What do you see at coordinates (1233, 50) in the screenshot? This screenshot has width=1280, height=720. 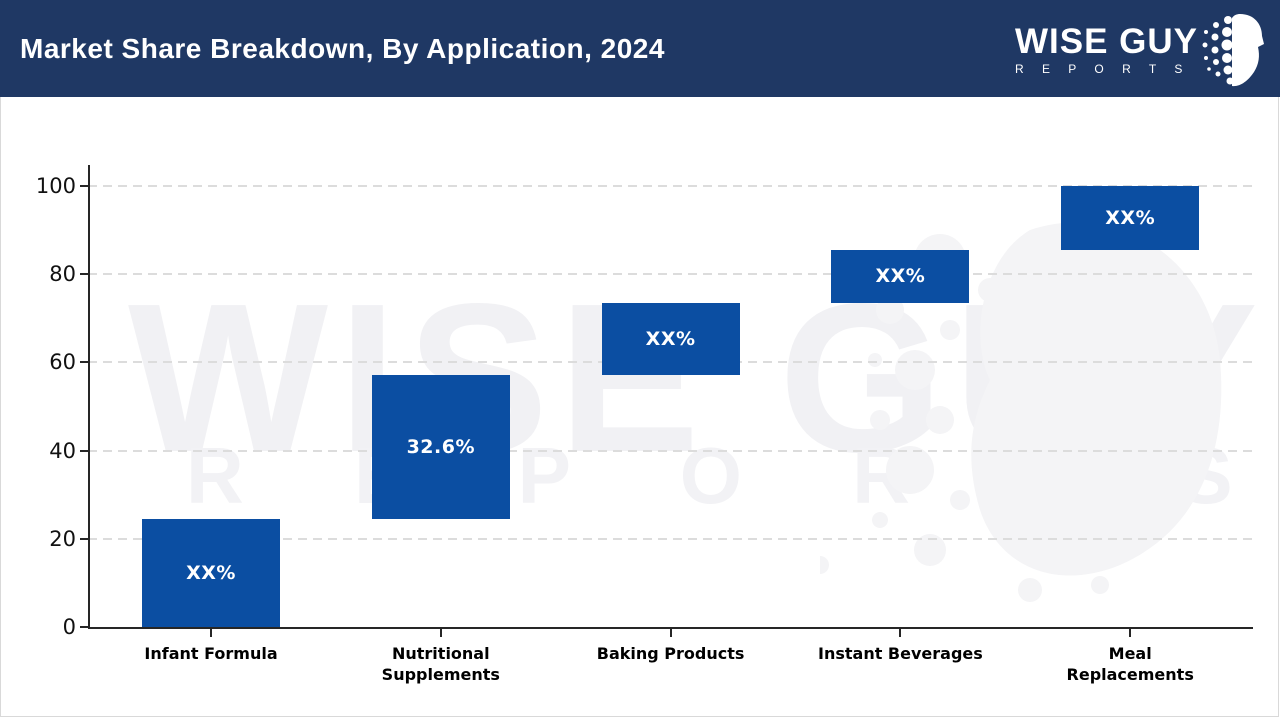 I see `dotted-head-icon` at bounding box center [1233, 50].